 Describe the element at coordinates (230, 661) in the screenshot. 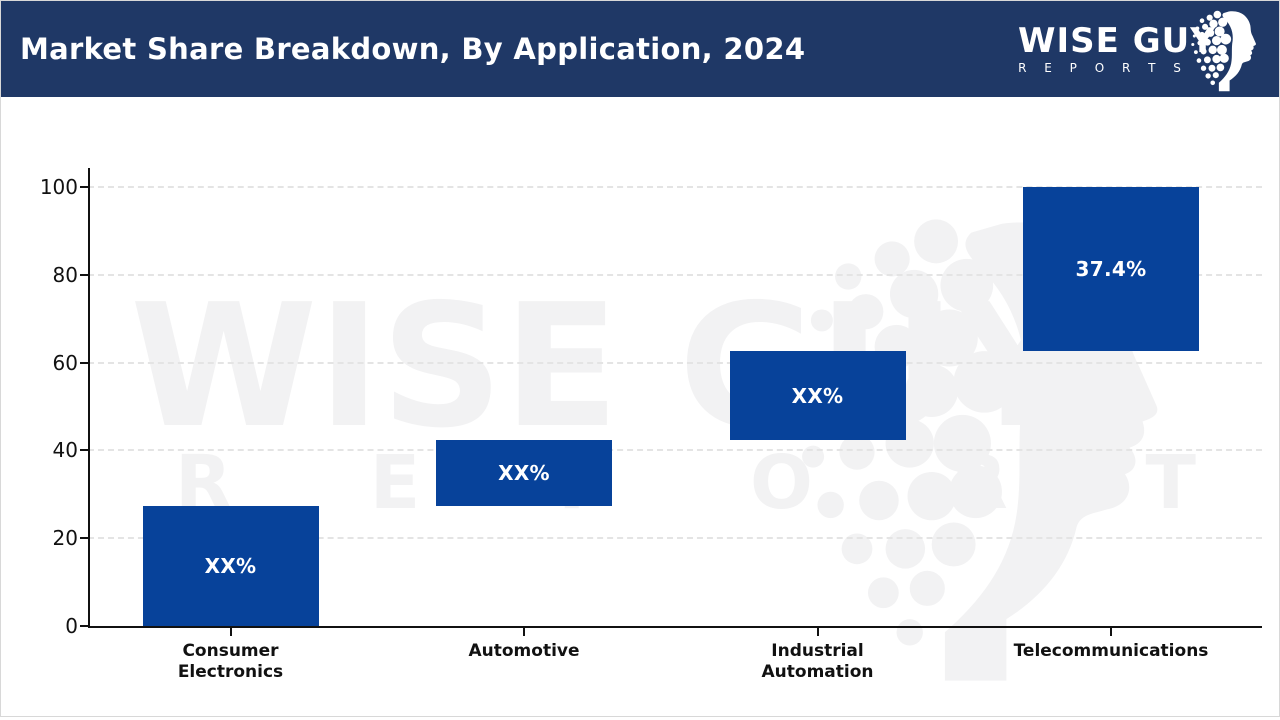

I see `x-category-label: Consumer Electronics` at that location.